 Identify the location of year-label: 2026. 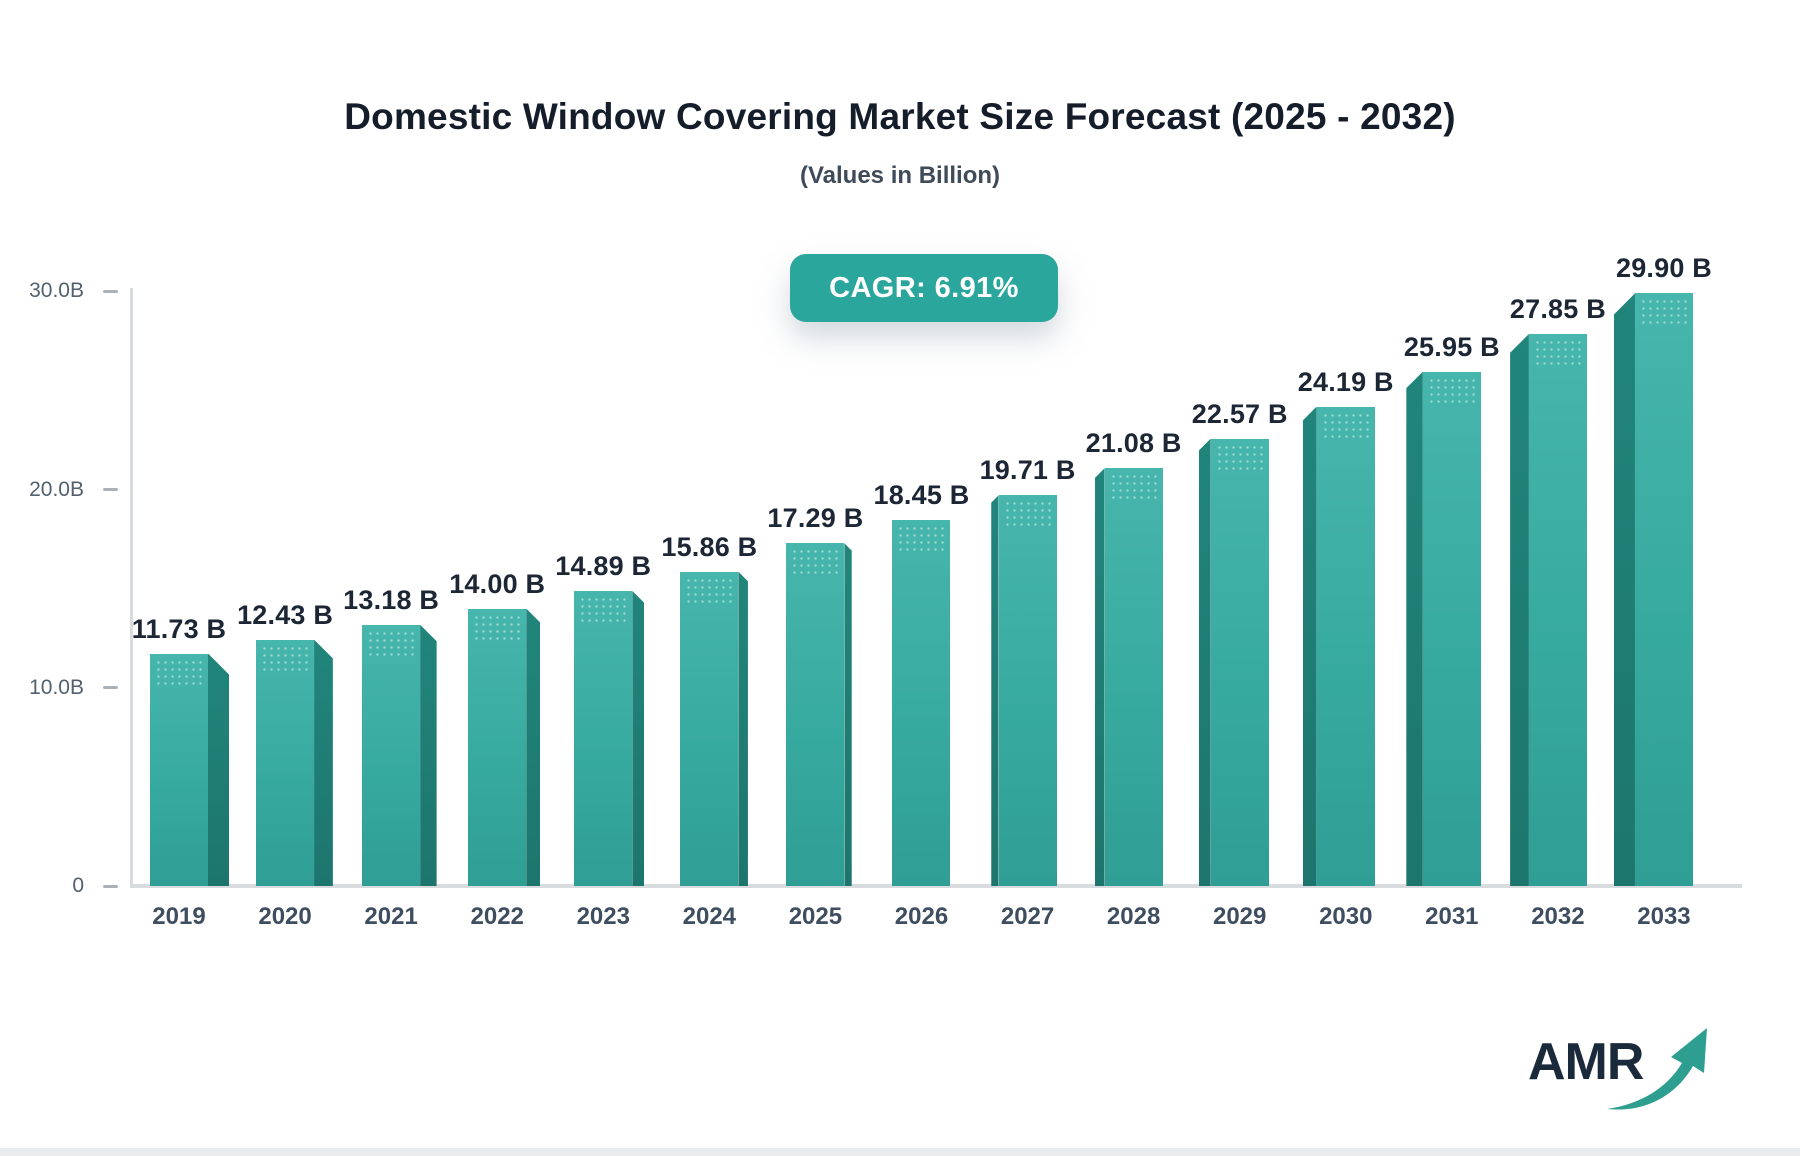
(921, 916).